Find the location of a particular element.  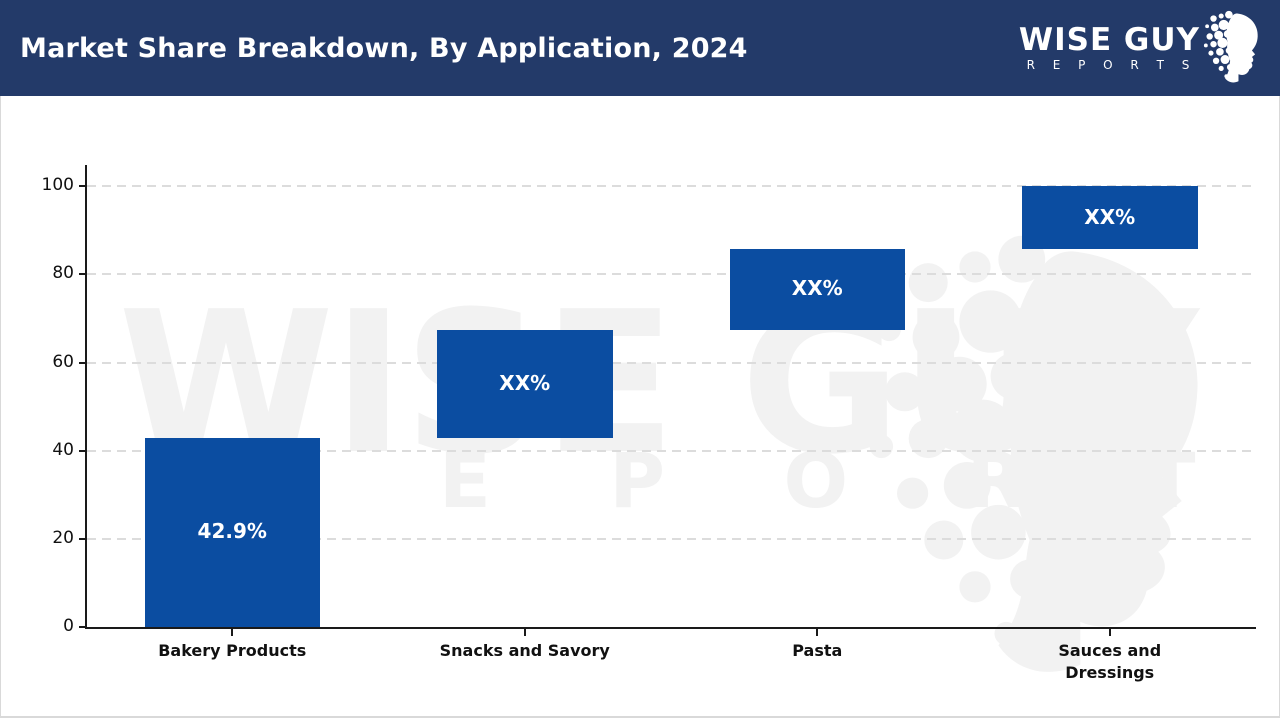

logo-wordmark: WISE GUY is located at coordinates (1109, 39).